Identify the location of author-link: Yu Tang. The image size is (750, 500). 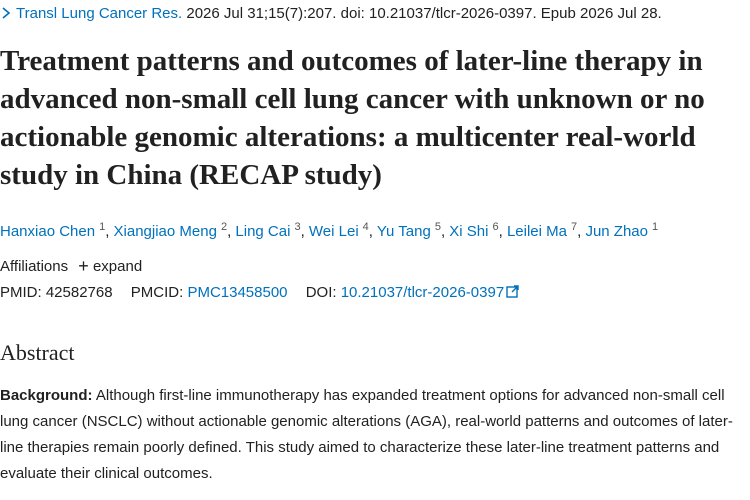
(403, 231).